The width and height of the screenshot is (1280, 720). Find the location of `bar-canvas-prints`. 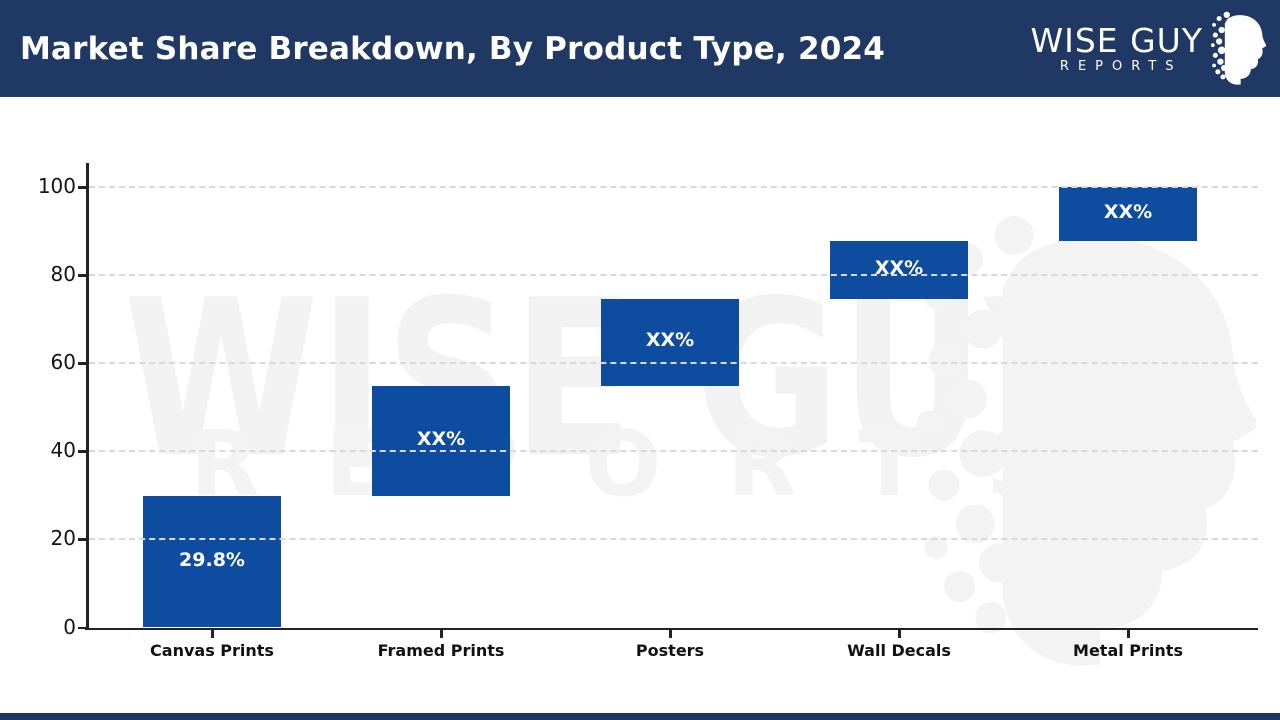

bar-canvas-prints is located at coordinates (212, 562).